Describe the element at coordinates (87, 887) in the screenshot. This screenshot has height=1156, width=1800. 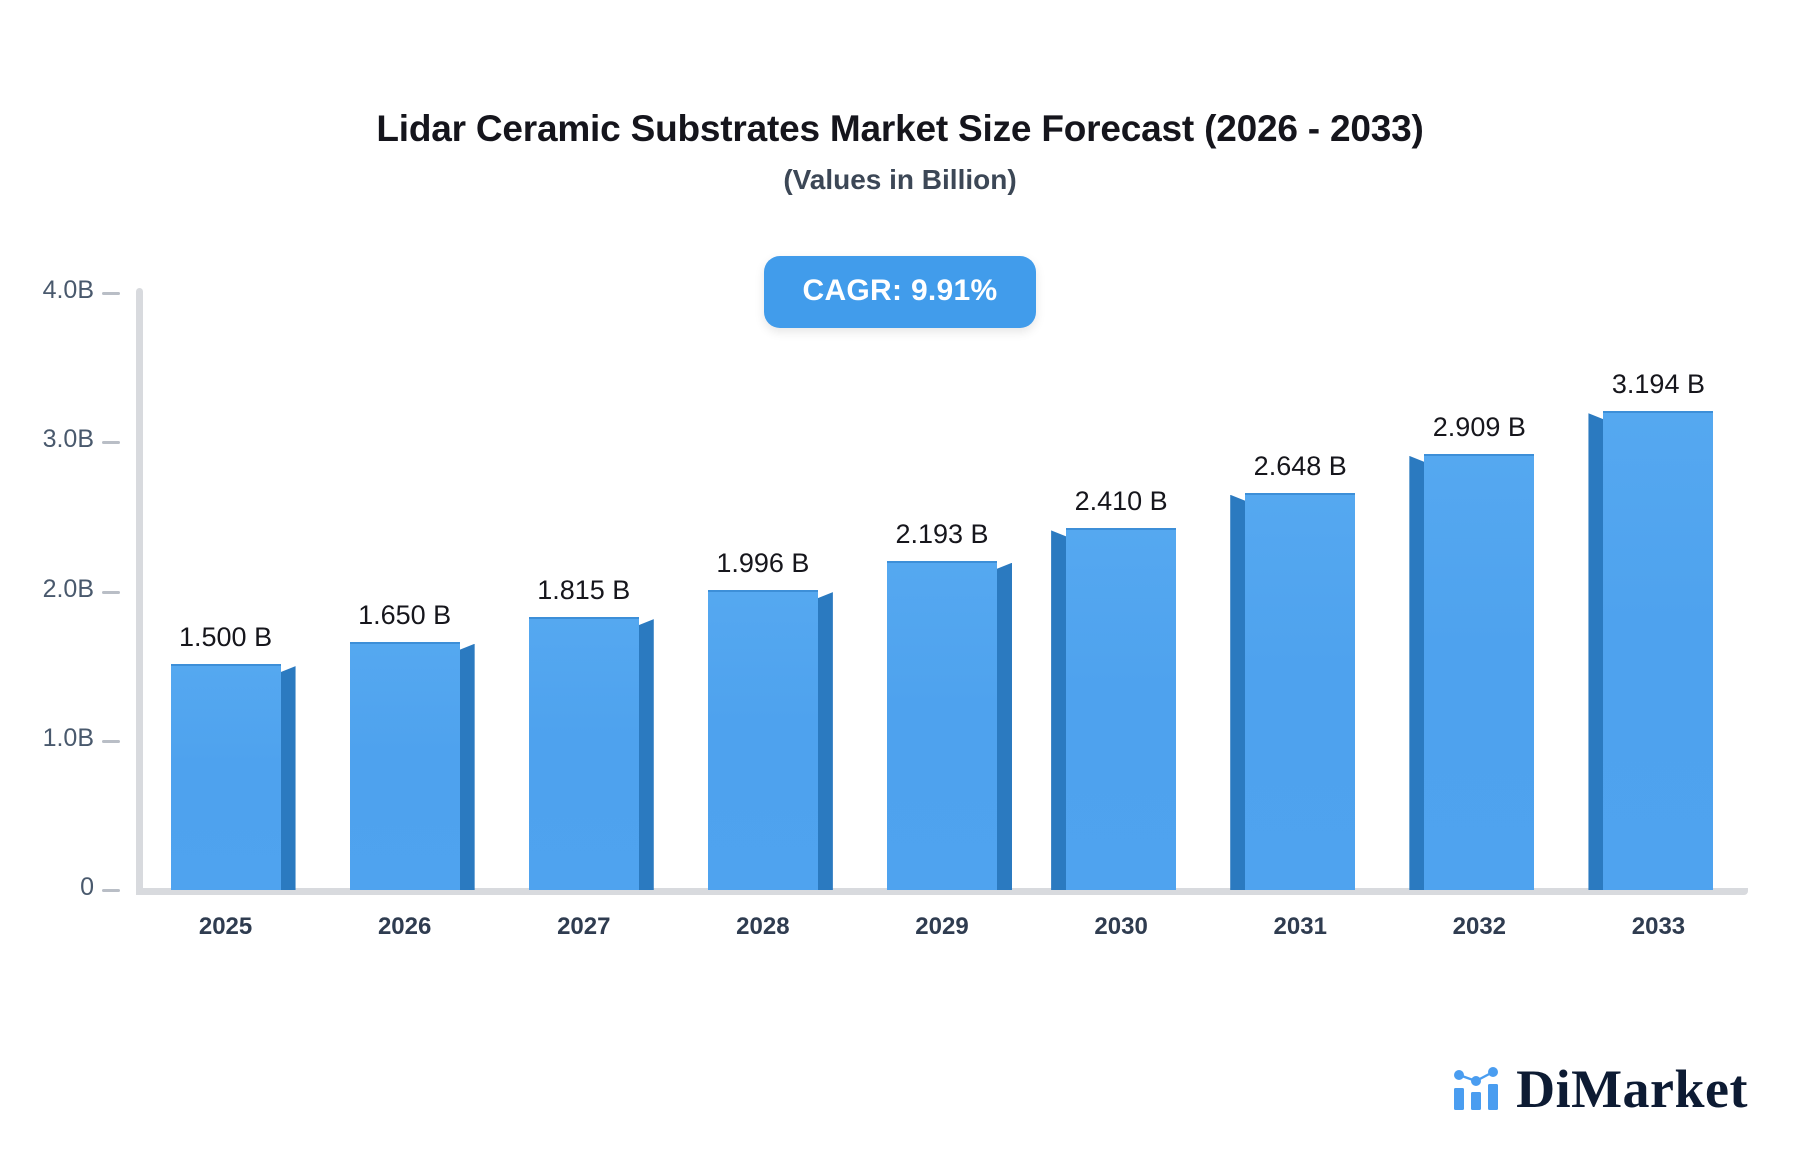
I see `y-axis-tick-label: 0` at that location.